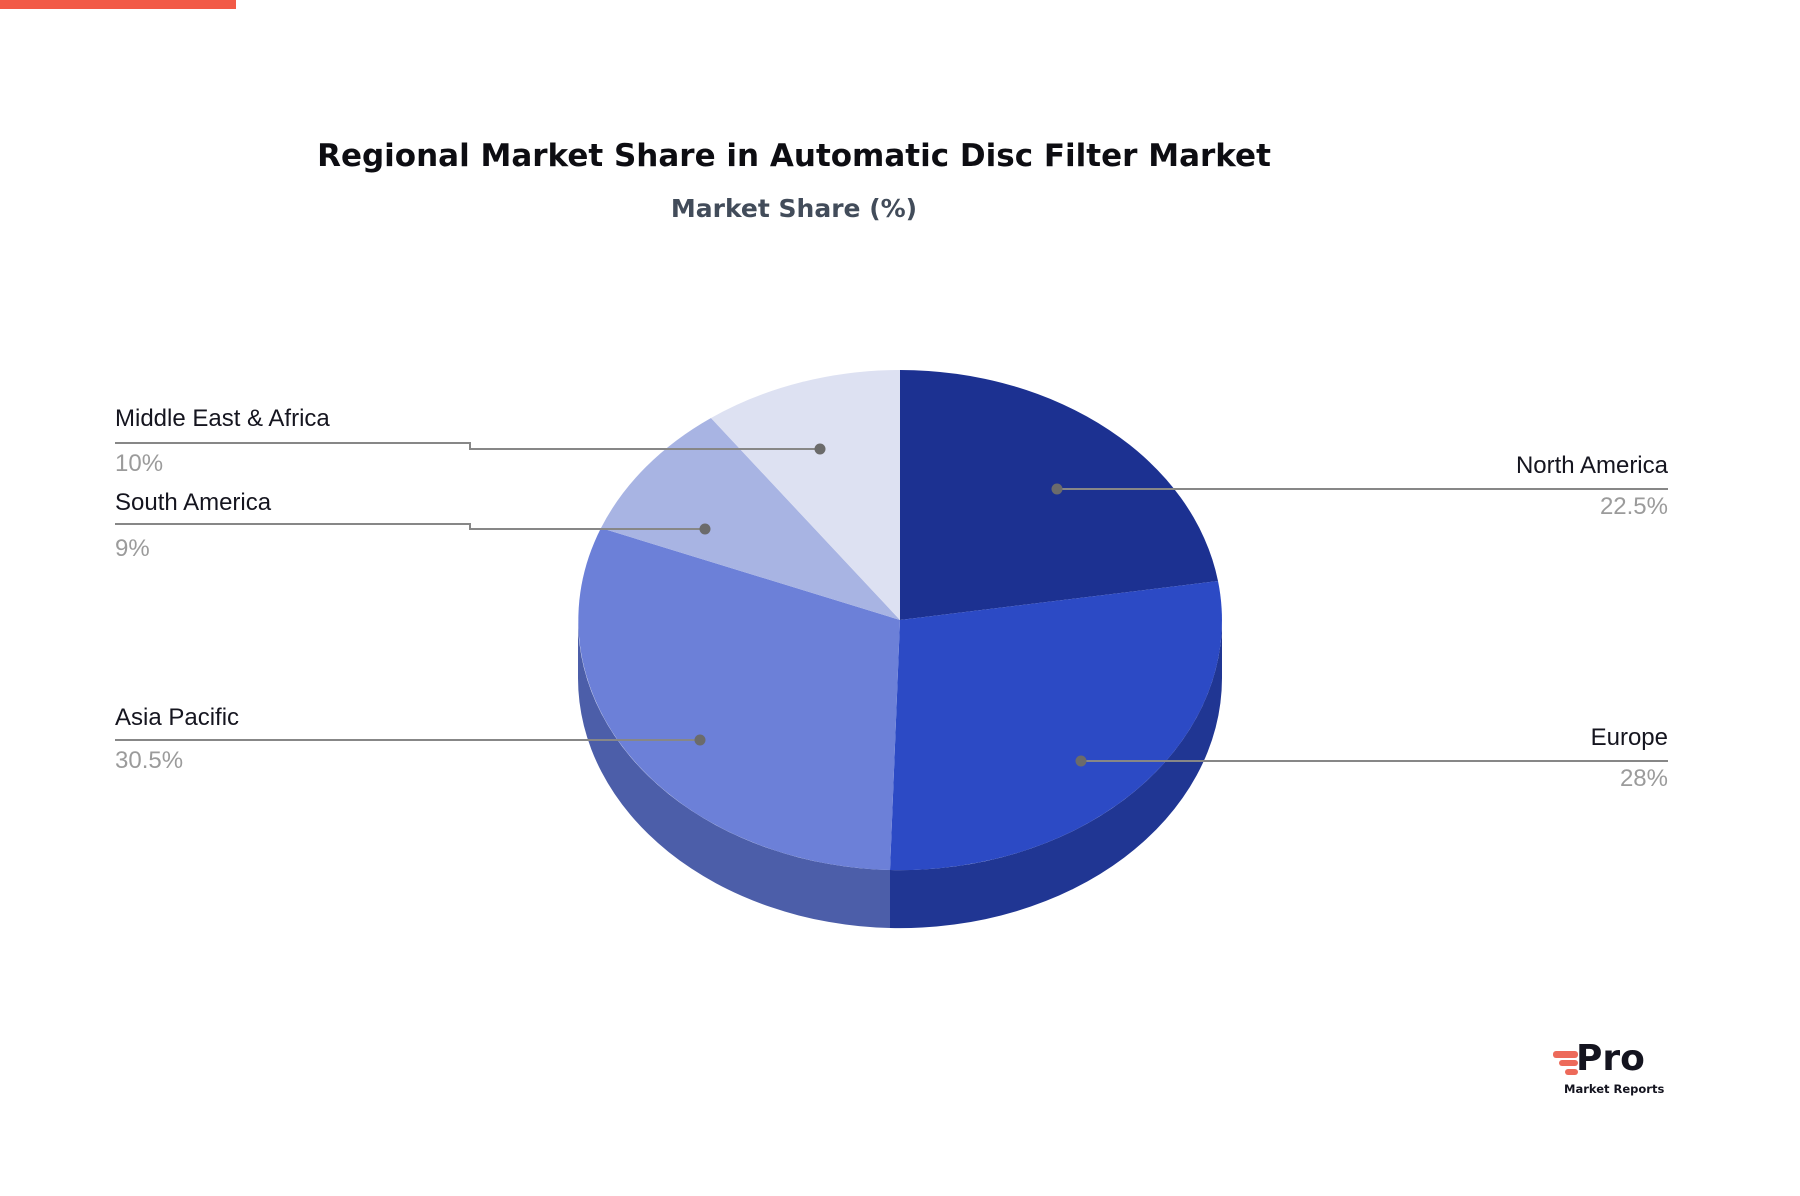  What do you see at coordinates (805, 495) in the screenshot?
I see `pie-slice-middle-east-africa` at bounding box center [805, 495].